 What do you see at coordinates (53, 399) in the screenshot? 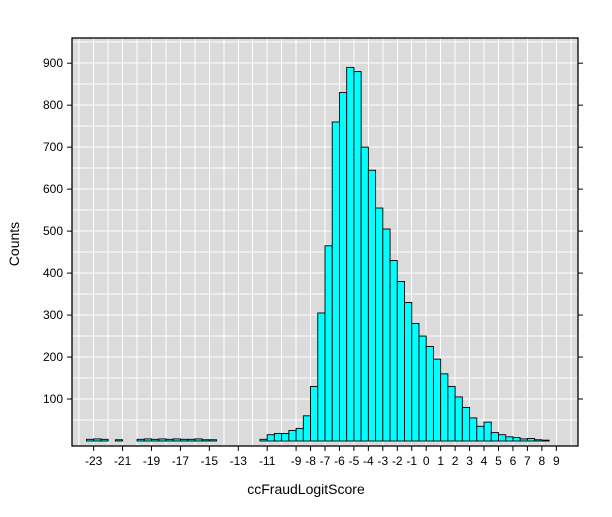
I see `y-tick-label: 100` at bounding box center [53, 399].